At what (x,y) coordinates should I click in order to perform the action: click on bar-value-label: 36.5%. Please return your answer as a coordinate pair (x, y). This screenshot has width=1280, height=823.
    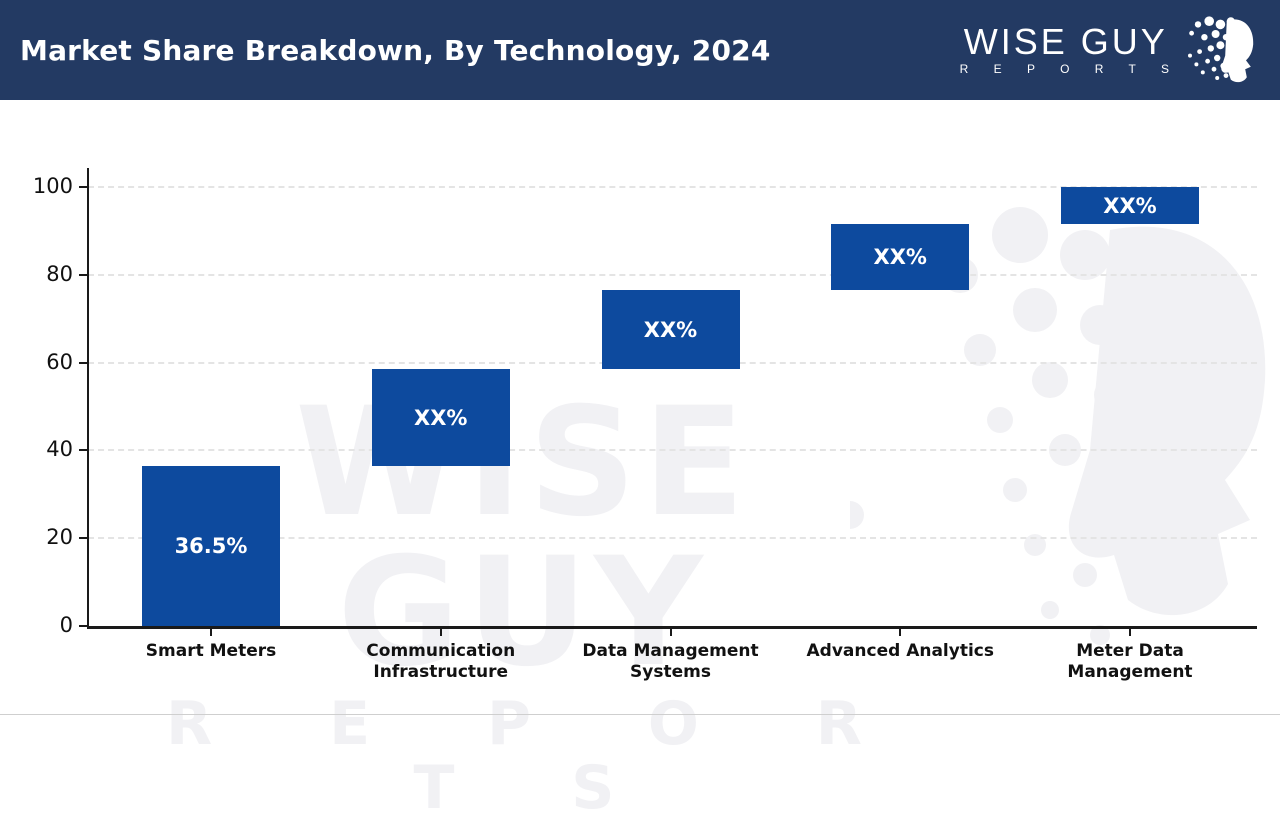
    Looking at the image, I should click on (211, 545).